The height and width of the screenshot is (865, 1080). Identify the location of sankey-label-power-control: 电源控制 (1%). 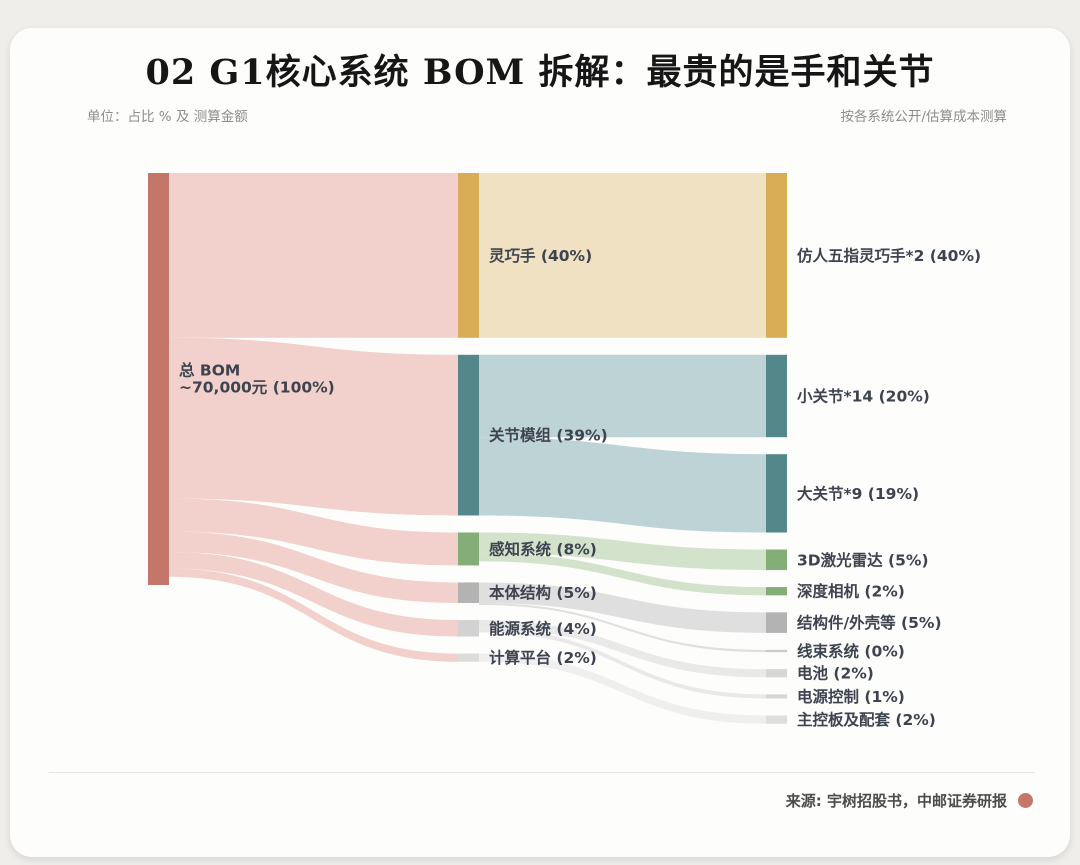
(851, 696).